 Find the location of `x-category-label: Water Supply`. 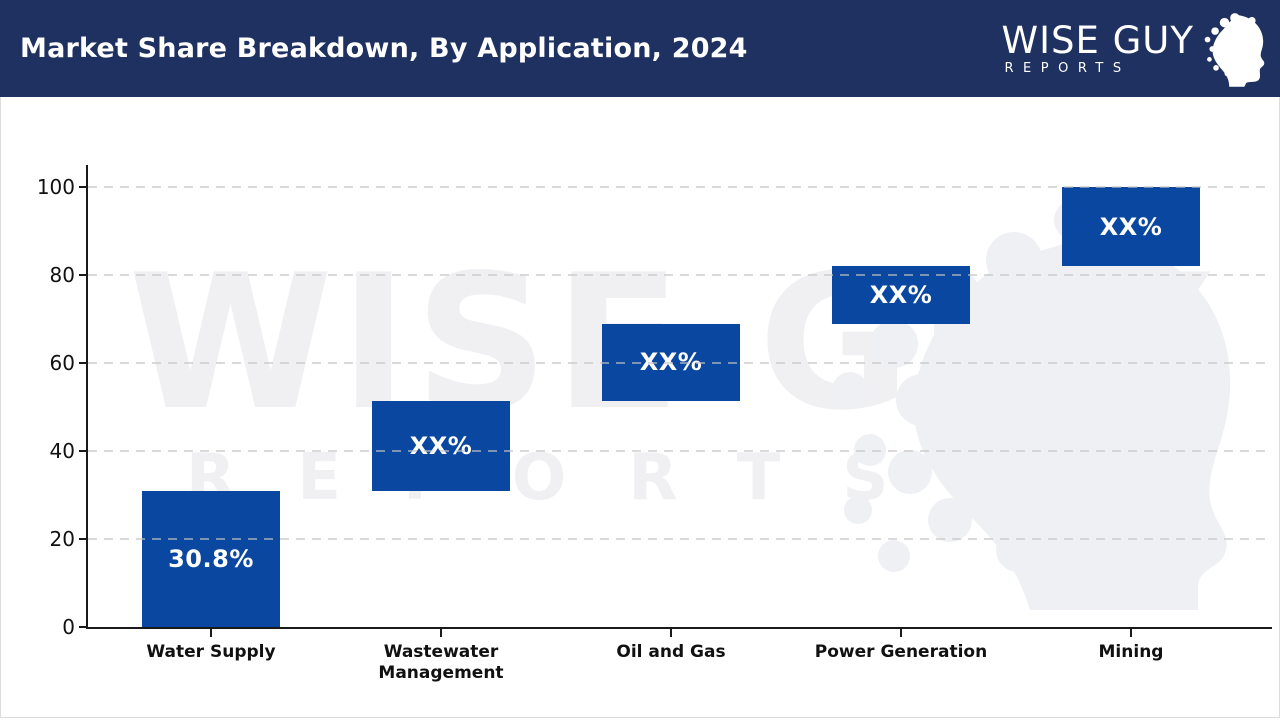

x-category-label: Water Supply is located at coordinates (211, 652).